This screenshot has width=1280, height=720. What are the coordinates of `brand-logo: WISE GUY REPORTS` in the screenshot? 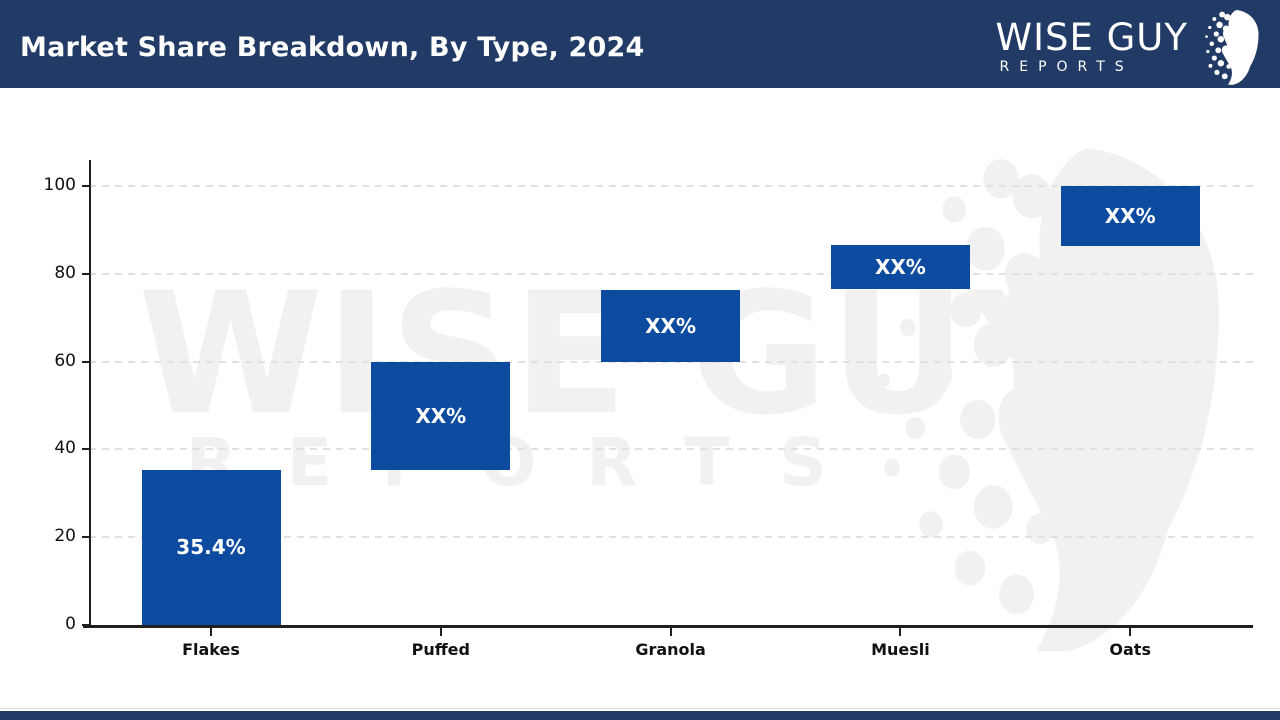 It's located at (1130, 47).